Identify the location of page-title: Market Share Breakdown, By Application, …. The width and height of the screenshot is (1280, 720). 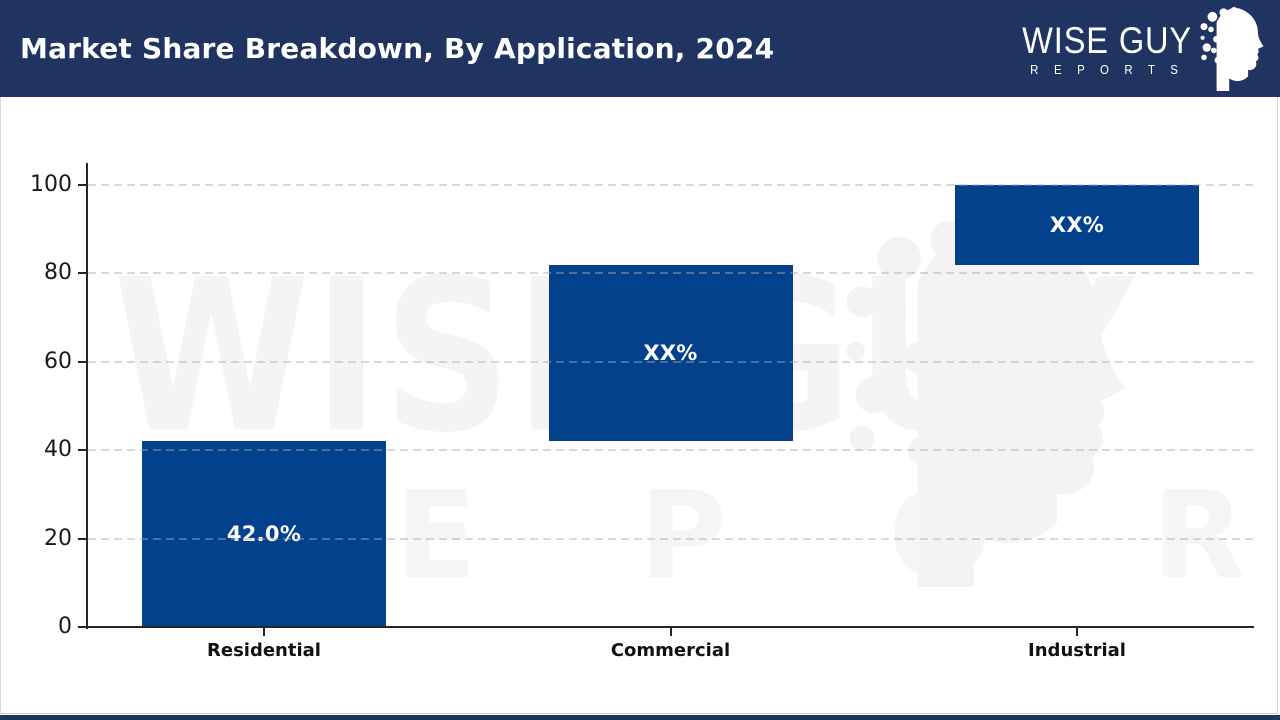
(397, 48).